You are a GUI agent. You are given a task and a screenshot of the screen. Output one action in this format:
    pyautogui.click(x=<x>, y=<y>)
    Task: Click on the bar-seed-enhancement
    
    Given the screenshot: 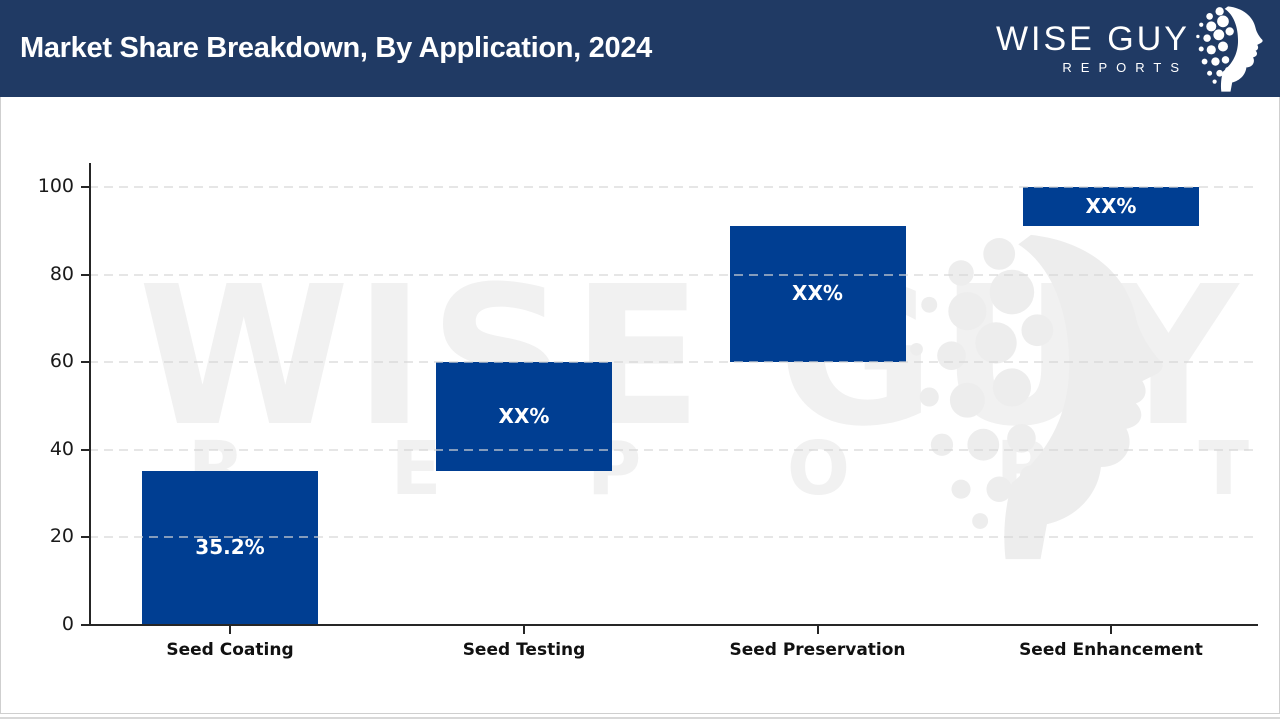 What is the action you would take?
    pyautogui.click(x=1111, y=207)
    